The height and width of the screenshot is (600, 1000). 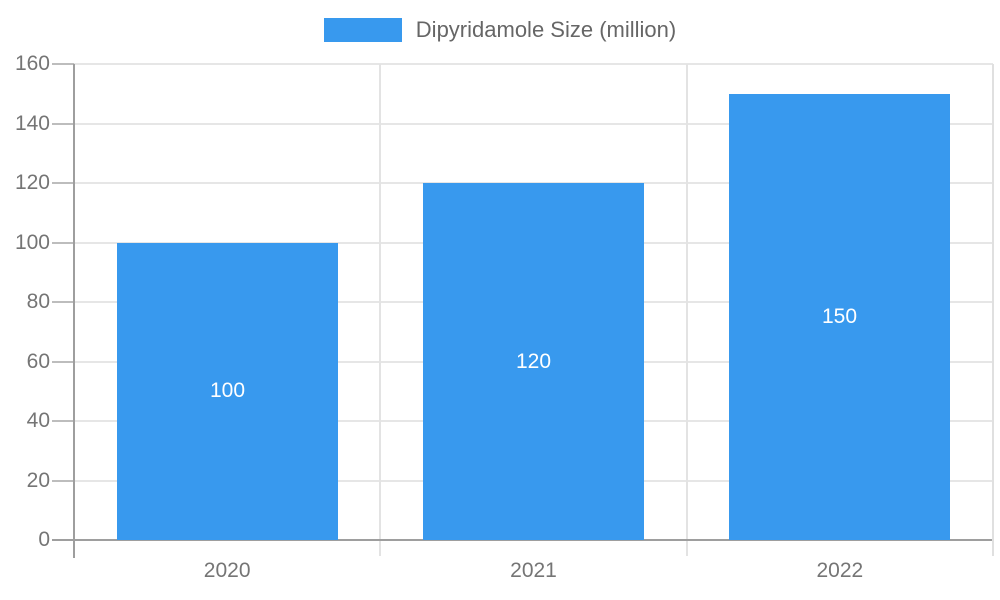 What do you see at coordinates (38, 361) in the screenshot?
I see `y-axis-tick-label: 60` at bounding box center [38, 361].